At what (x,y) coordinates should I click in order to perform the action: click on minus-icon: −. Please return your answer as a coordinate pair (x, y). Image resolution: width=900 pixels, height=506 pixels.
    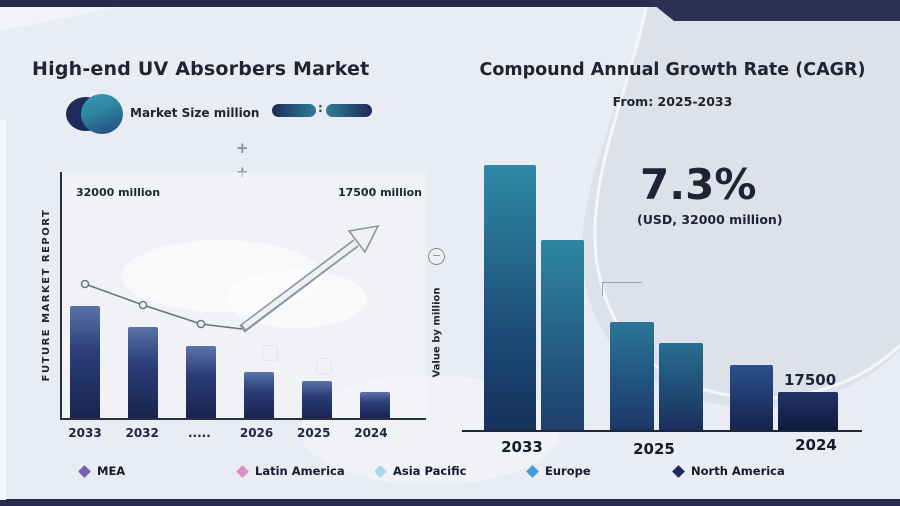
    Looking at the image, I should click on (436, 256).